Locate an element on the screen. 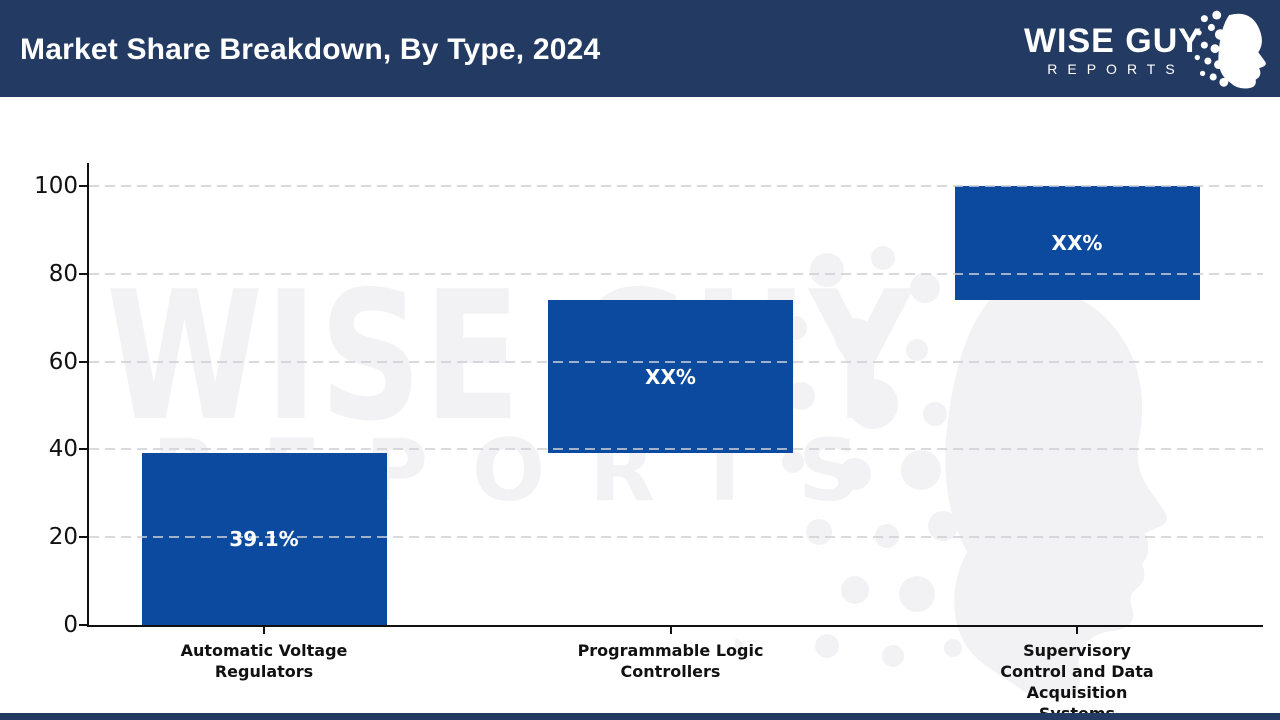  footer-bar is located at coordinates (640, 716).